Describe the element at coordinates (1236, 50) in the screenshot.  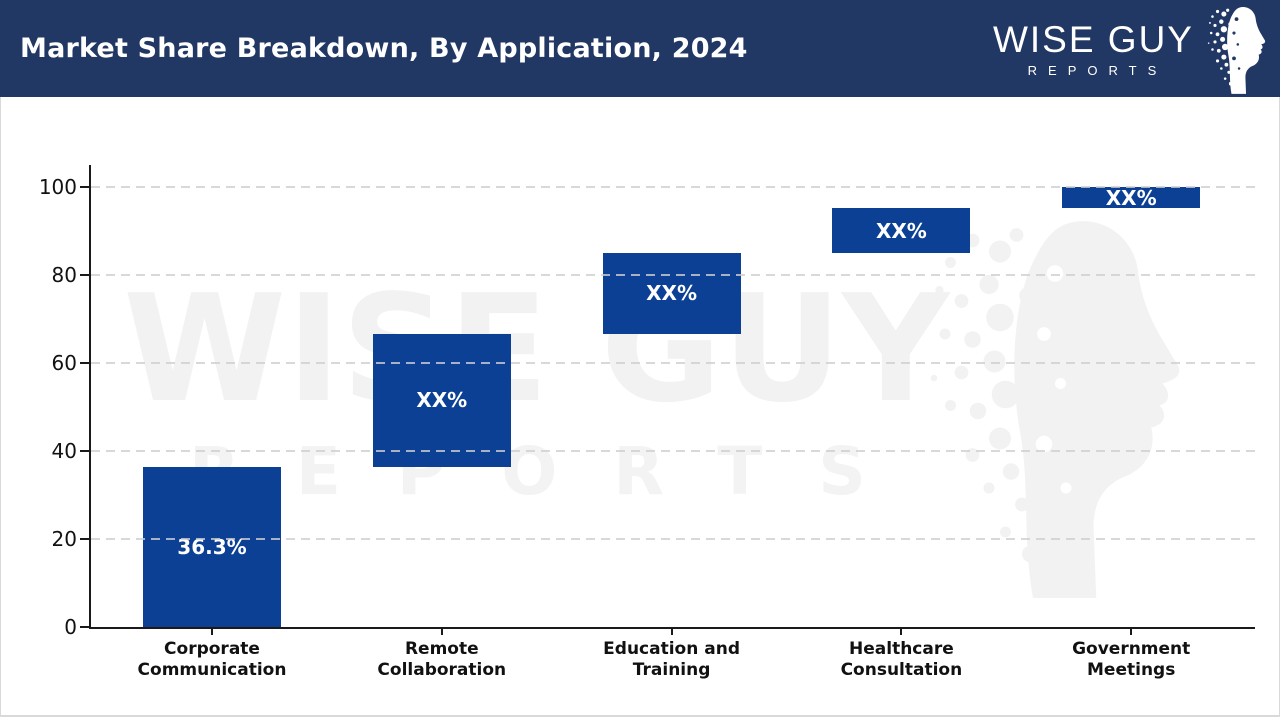
I see `logo-face-icon` at that location.